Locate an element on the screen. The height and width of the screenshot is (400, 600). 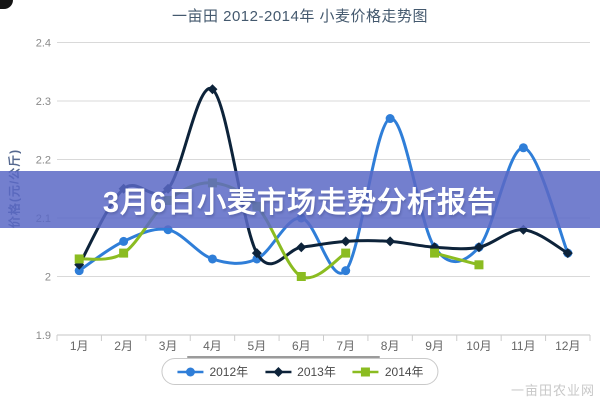
overlay-banner: 3月6日小麦市场走势分析报告 is located at coordinates (300, 199).